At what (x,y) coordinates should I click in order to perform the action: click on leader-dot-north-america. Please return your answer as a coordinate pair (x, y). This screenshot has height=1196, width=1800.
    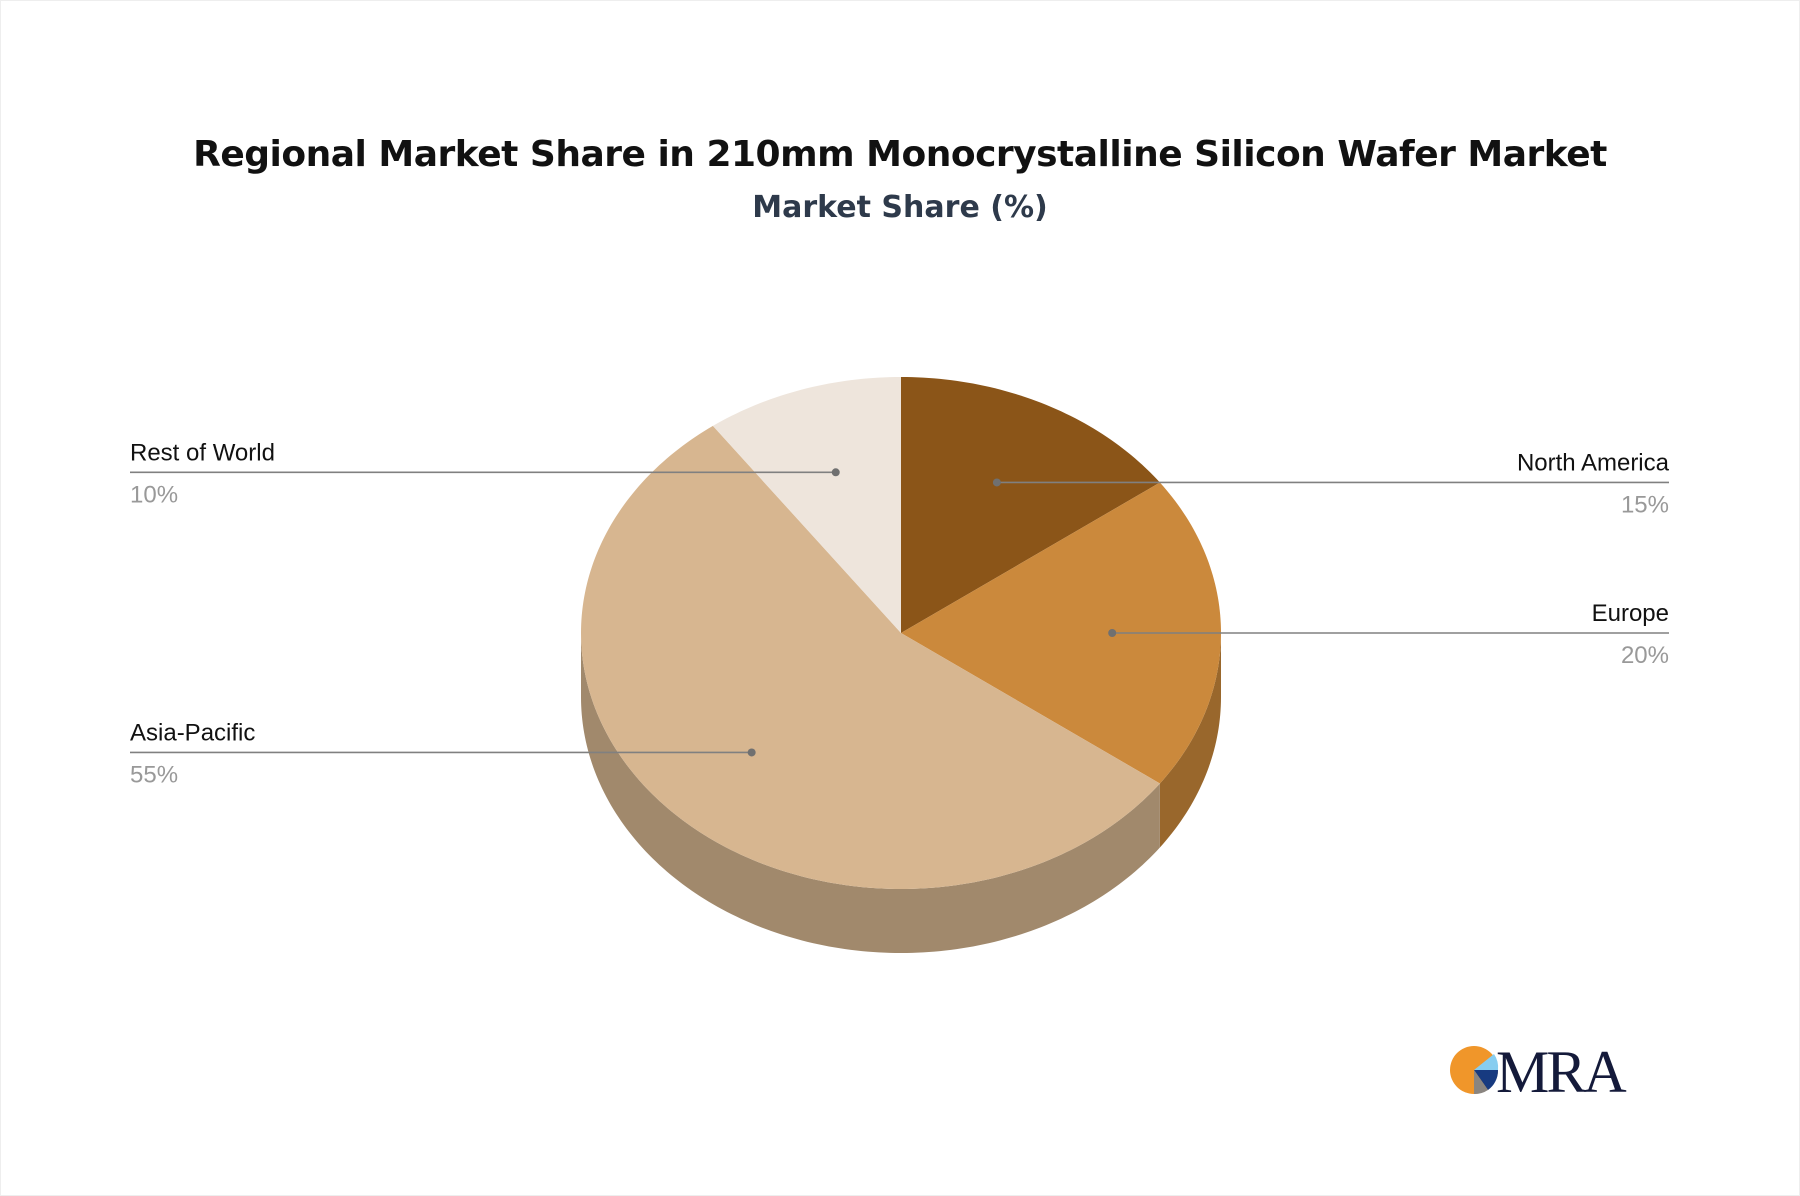
    Looking at the image, I should click on (996, 482).